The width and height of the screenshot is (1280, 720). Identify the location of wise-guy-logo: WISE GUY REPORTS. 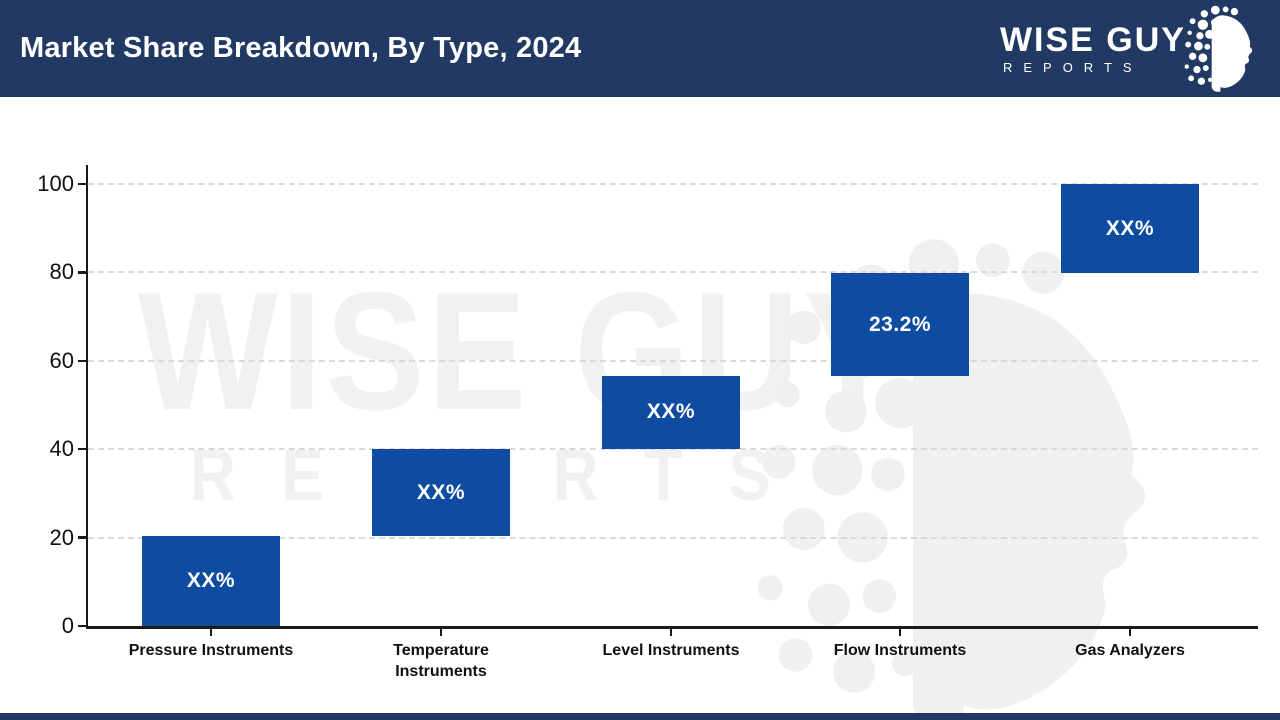
(1128, 49).